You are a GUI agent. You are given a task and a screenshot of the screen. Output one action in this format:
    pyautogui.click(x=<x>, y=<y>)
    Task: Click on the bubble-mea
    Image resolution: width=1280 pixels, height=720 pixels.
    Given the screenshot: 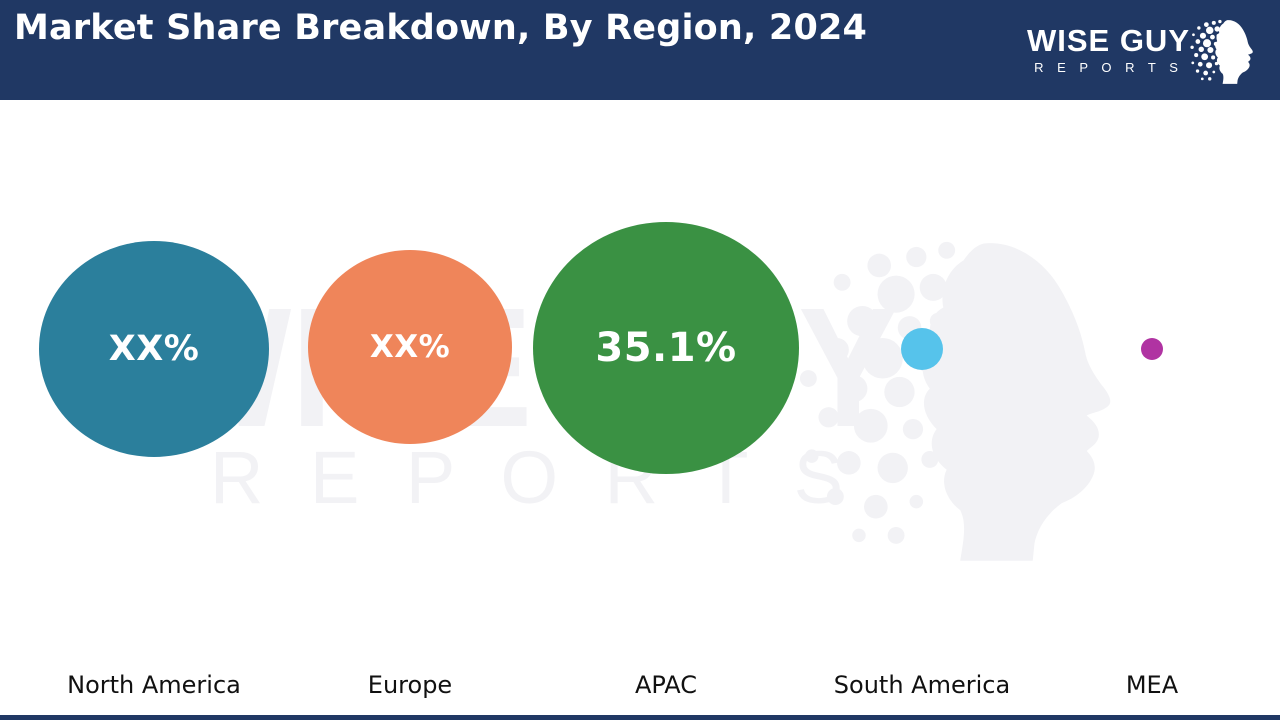 What is the action you would take?
    pyautogui.click(x=1152, y=349)
    